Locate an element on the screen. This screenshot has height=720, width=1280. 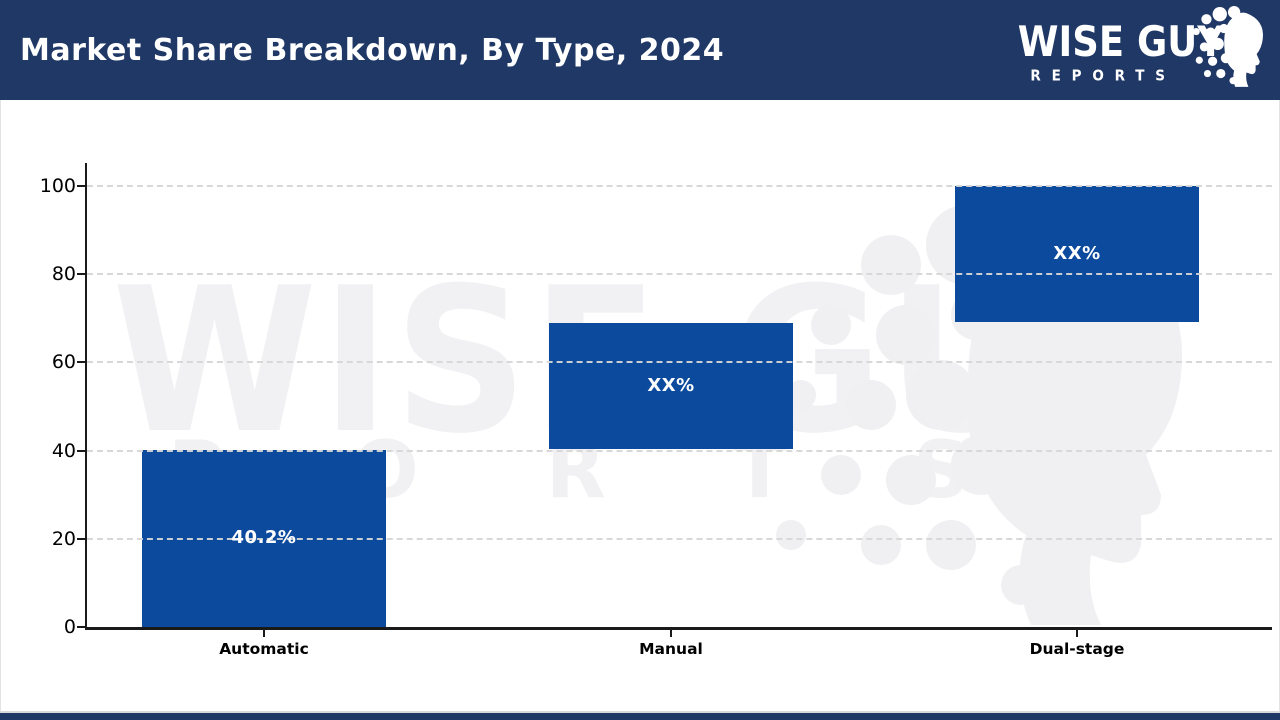
y-axis-tick-label: 40 is located at coordinates (63, 450).